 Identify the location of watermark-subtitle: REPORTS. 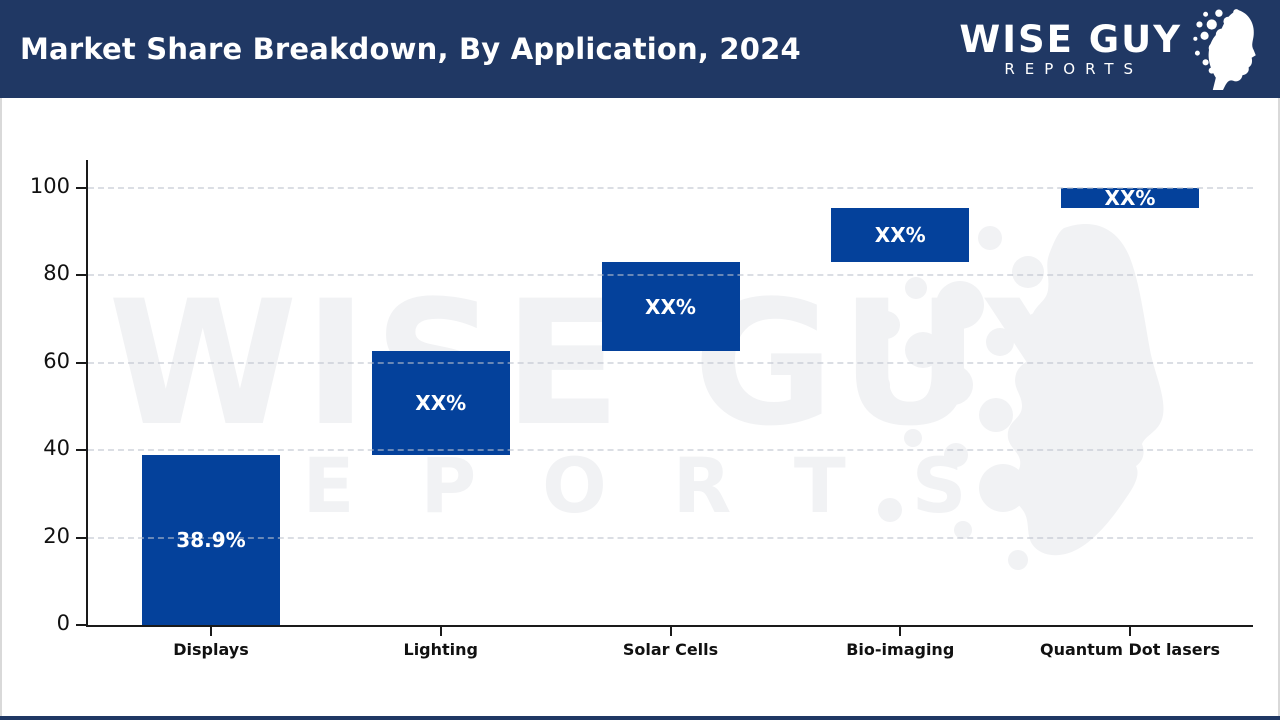
(605, 485).